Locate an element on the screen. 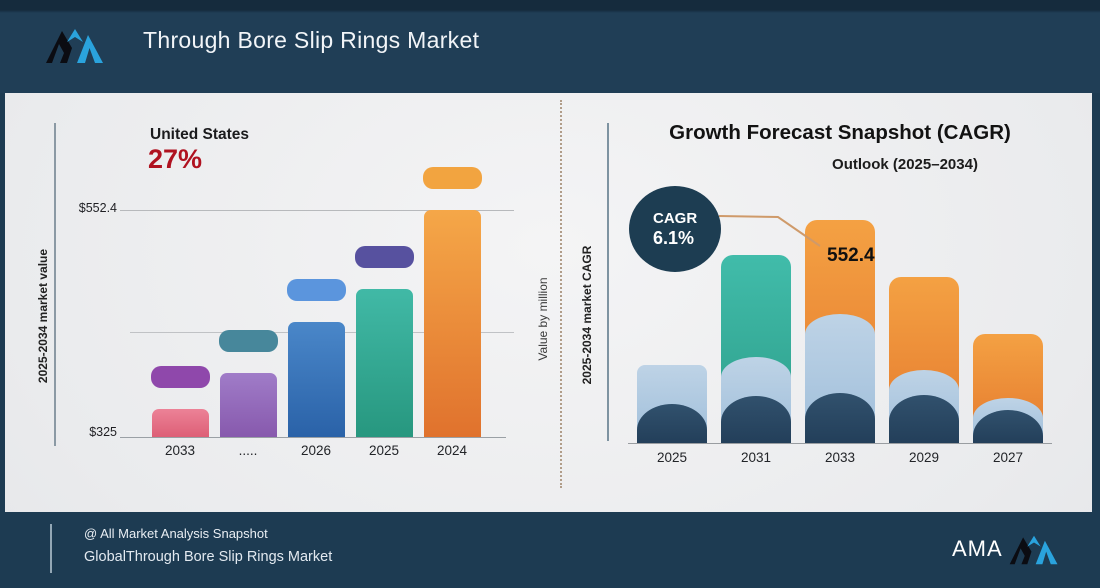  forecast-subtitle: Outlook (2025–2034) is located at coordinates (905, 164).